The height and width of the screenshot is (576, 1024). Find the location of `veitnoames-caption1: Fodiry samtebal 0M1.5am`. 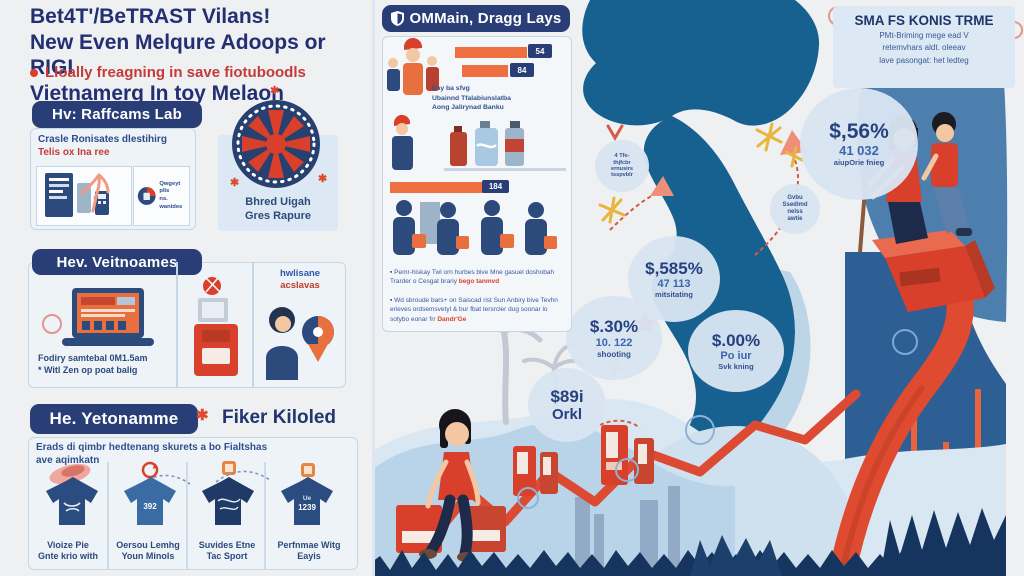

veitnoames-caption1: Fodiry samtebal 0M1.5am is located at coordinates (93, 358).